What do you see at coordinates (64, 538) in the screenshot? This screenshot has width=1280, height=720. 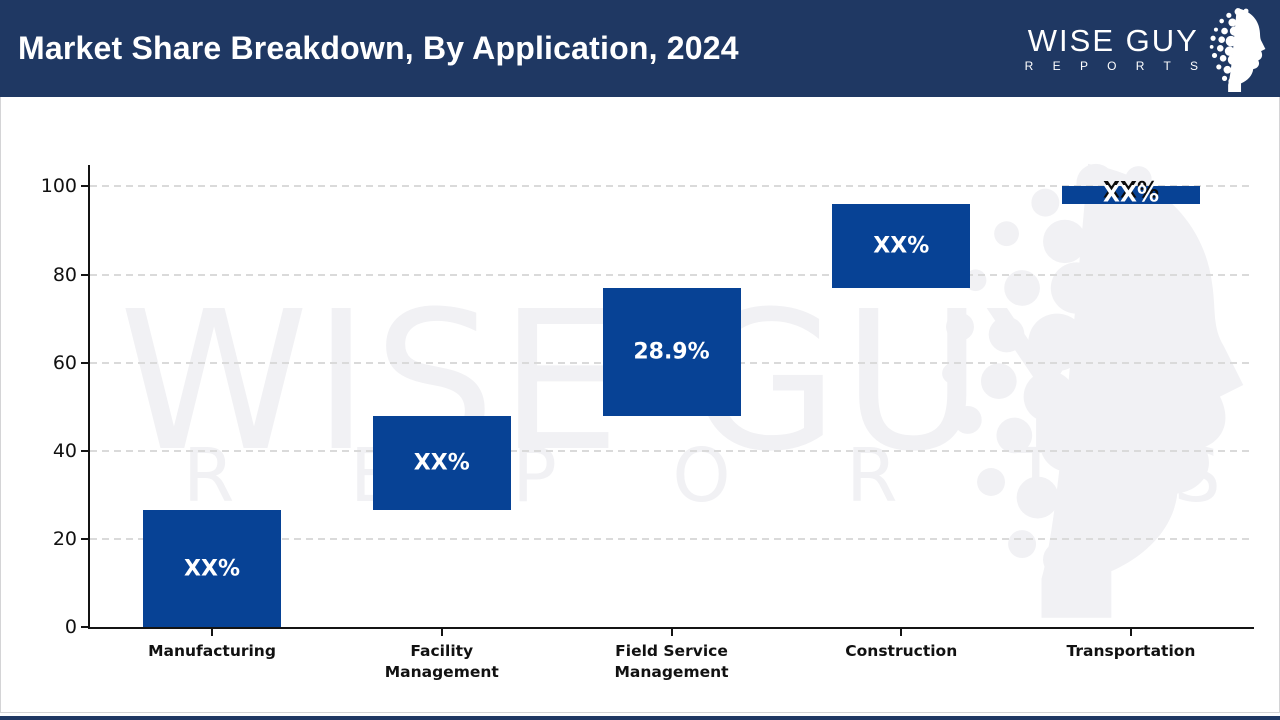 I see `y-tick-label-20: 20` at bounding box center [64, 538].